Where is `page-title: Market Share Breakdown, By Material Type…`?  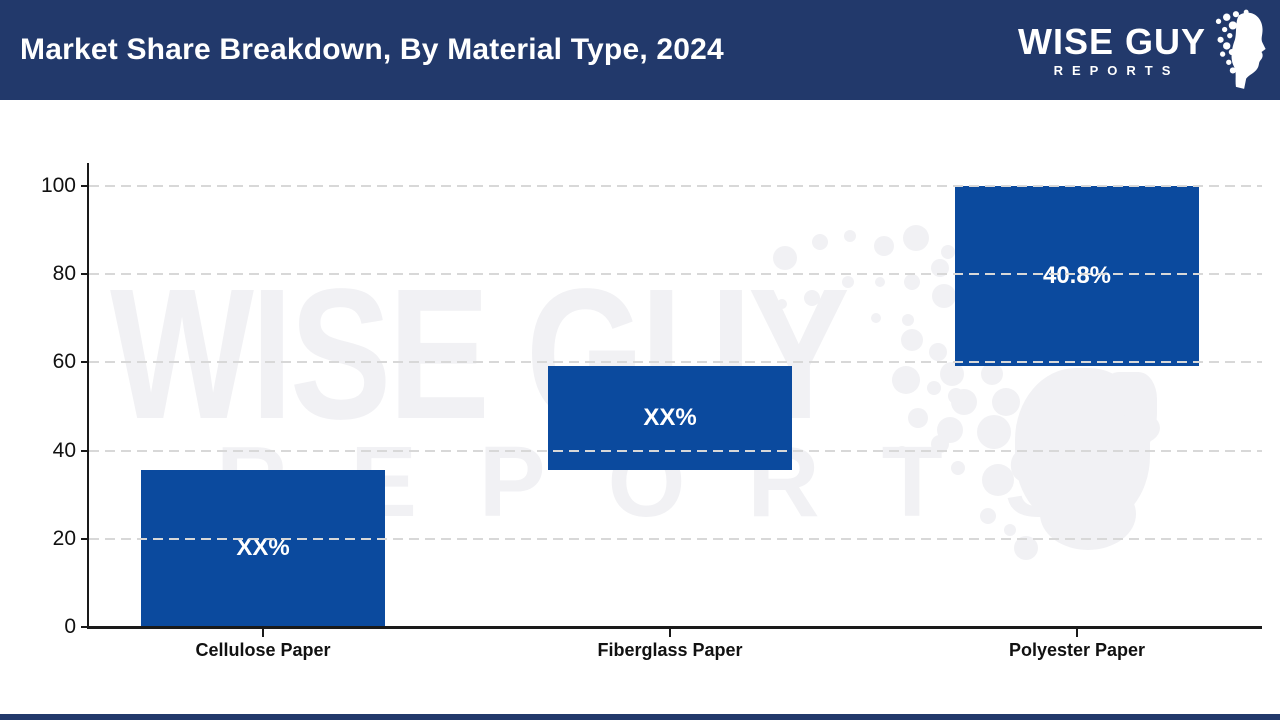 page-title: Market Share Breakdown, By Material Type… is located at coordinates (372, 49).